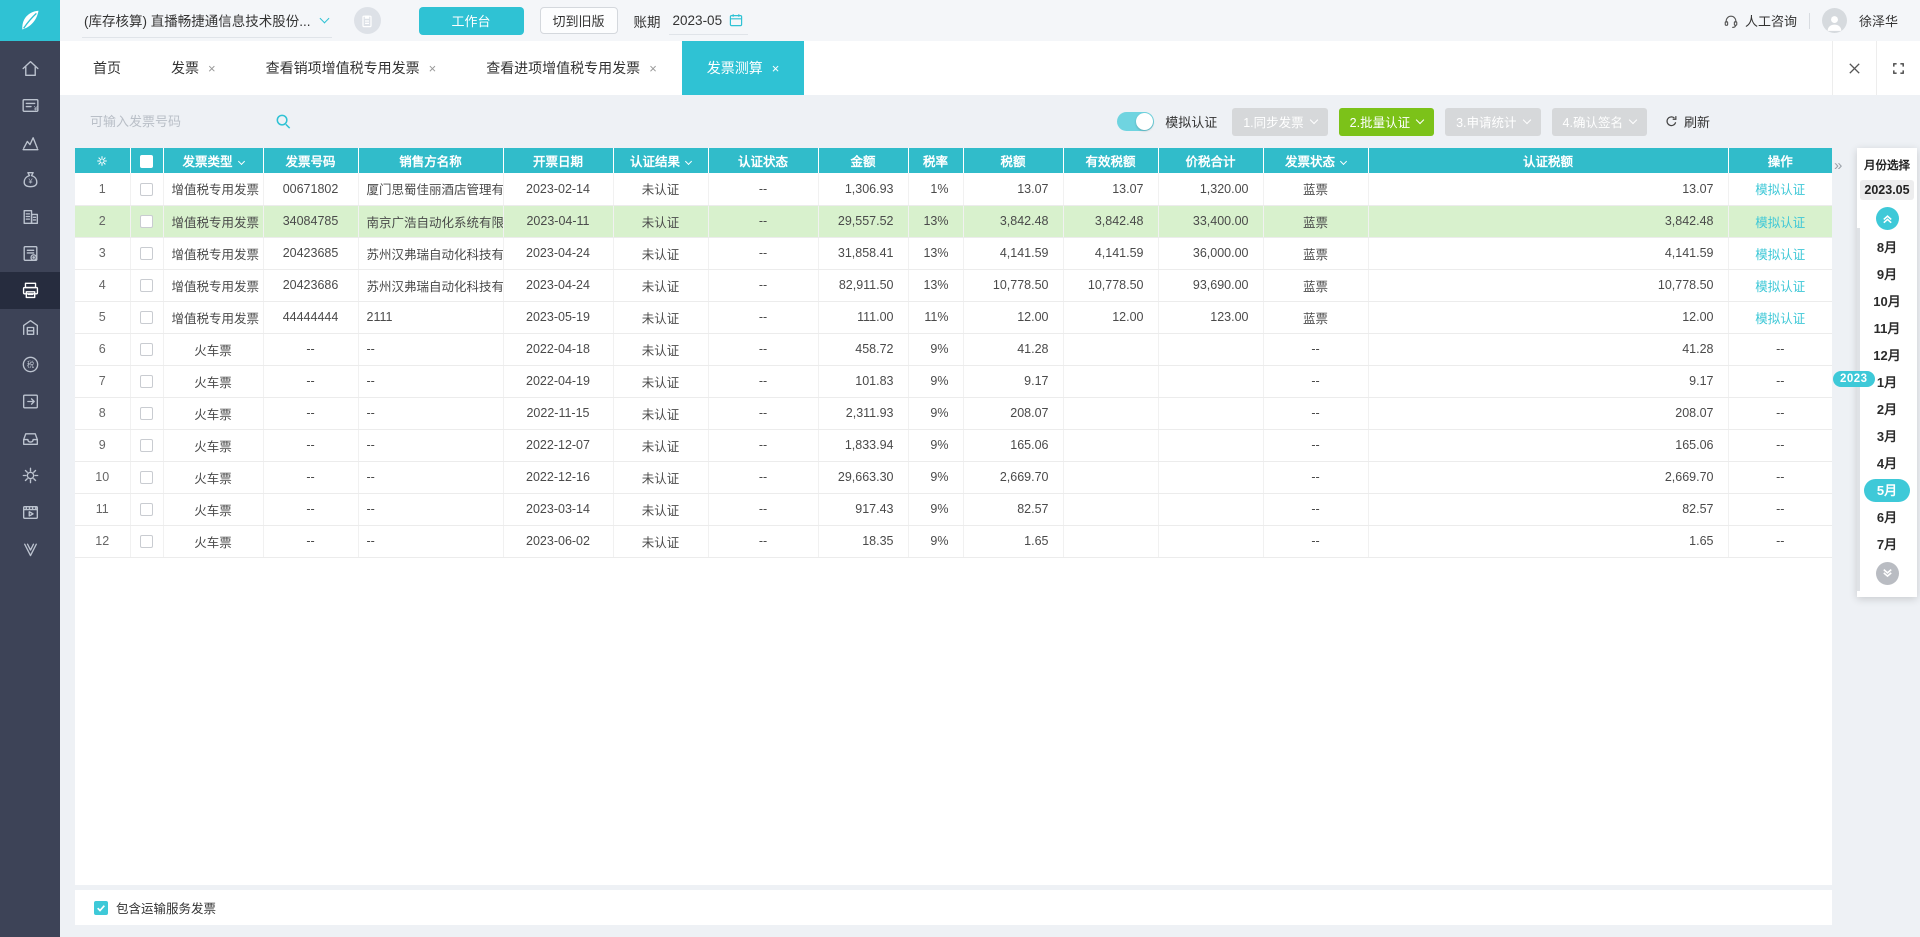 Image resolution: width=1920 pixels, height=937 pixels. What do you see at coordinates (30, 475) in the screenshot?
I see `sidebar-item-settings-gear` at bounding box center [30, 475].